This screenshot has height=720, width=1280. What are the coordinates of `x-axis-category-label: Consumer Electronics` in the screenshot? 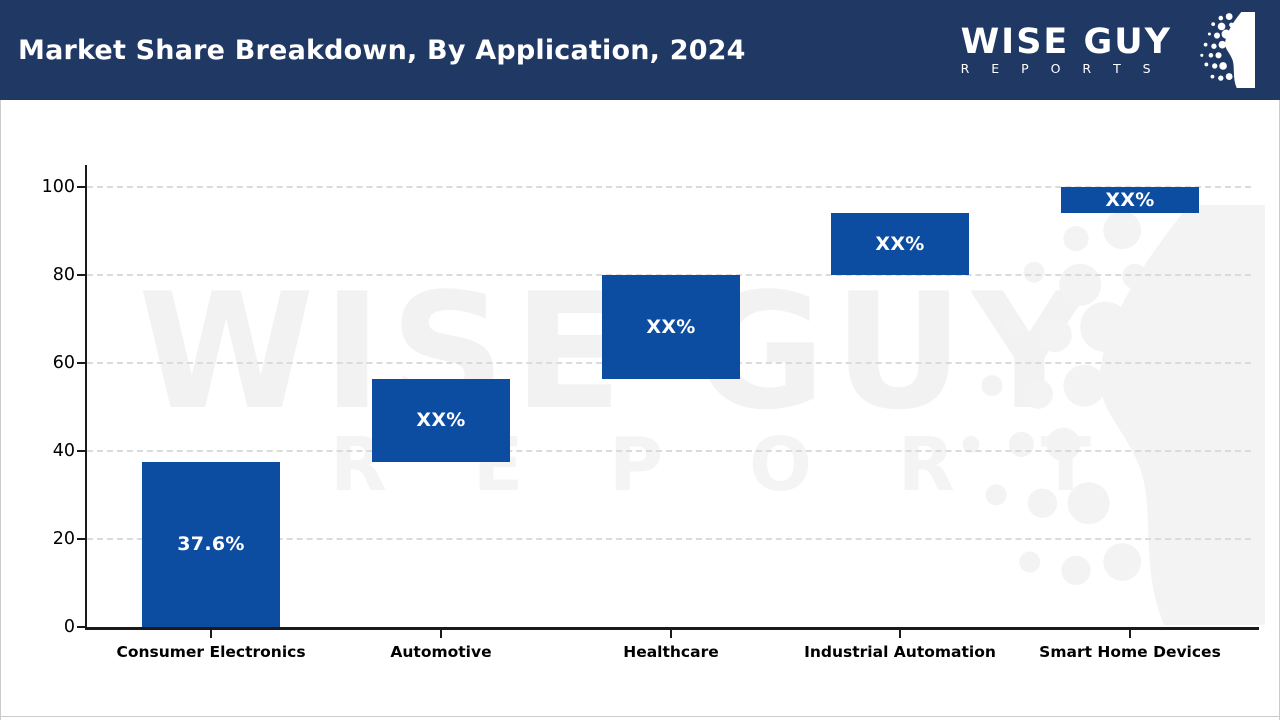 It's located at (211, 652).